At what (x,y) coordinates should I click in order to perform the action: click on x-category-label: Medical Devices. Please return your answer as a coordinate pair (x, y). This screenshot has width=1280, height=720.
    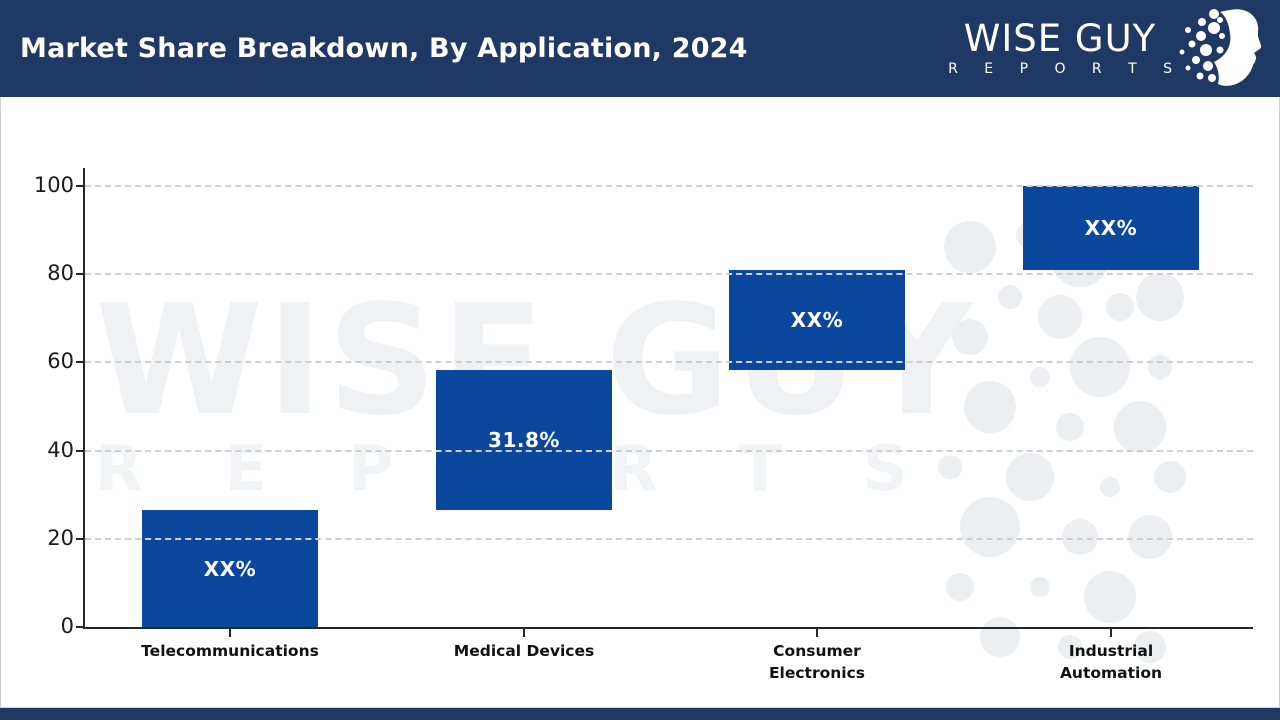
    Looking at the image, I should click on (524, 651).